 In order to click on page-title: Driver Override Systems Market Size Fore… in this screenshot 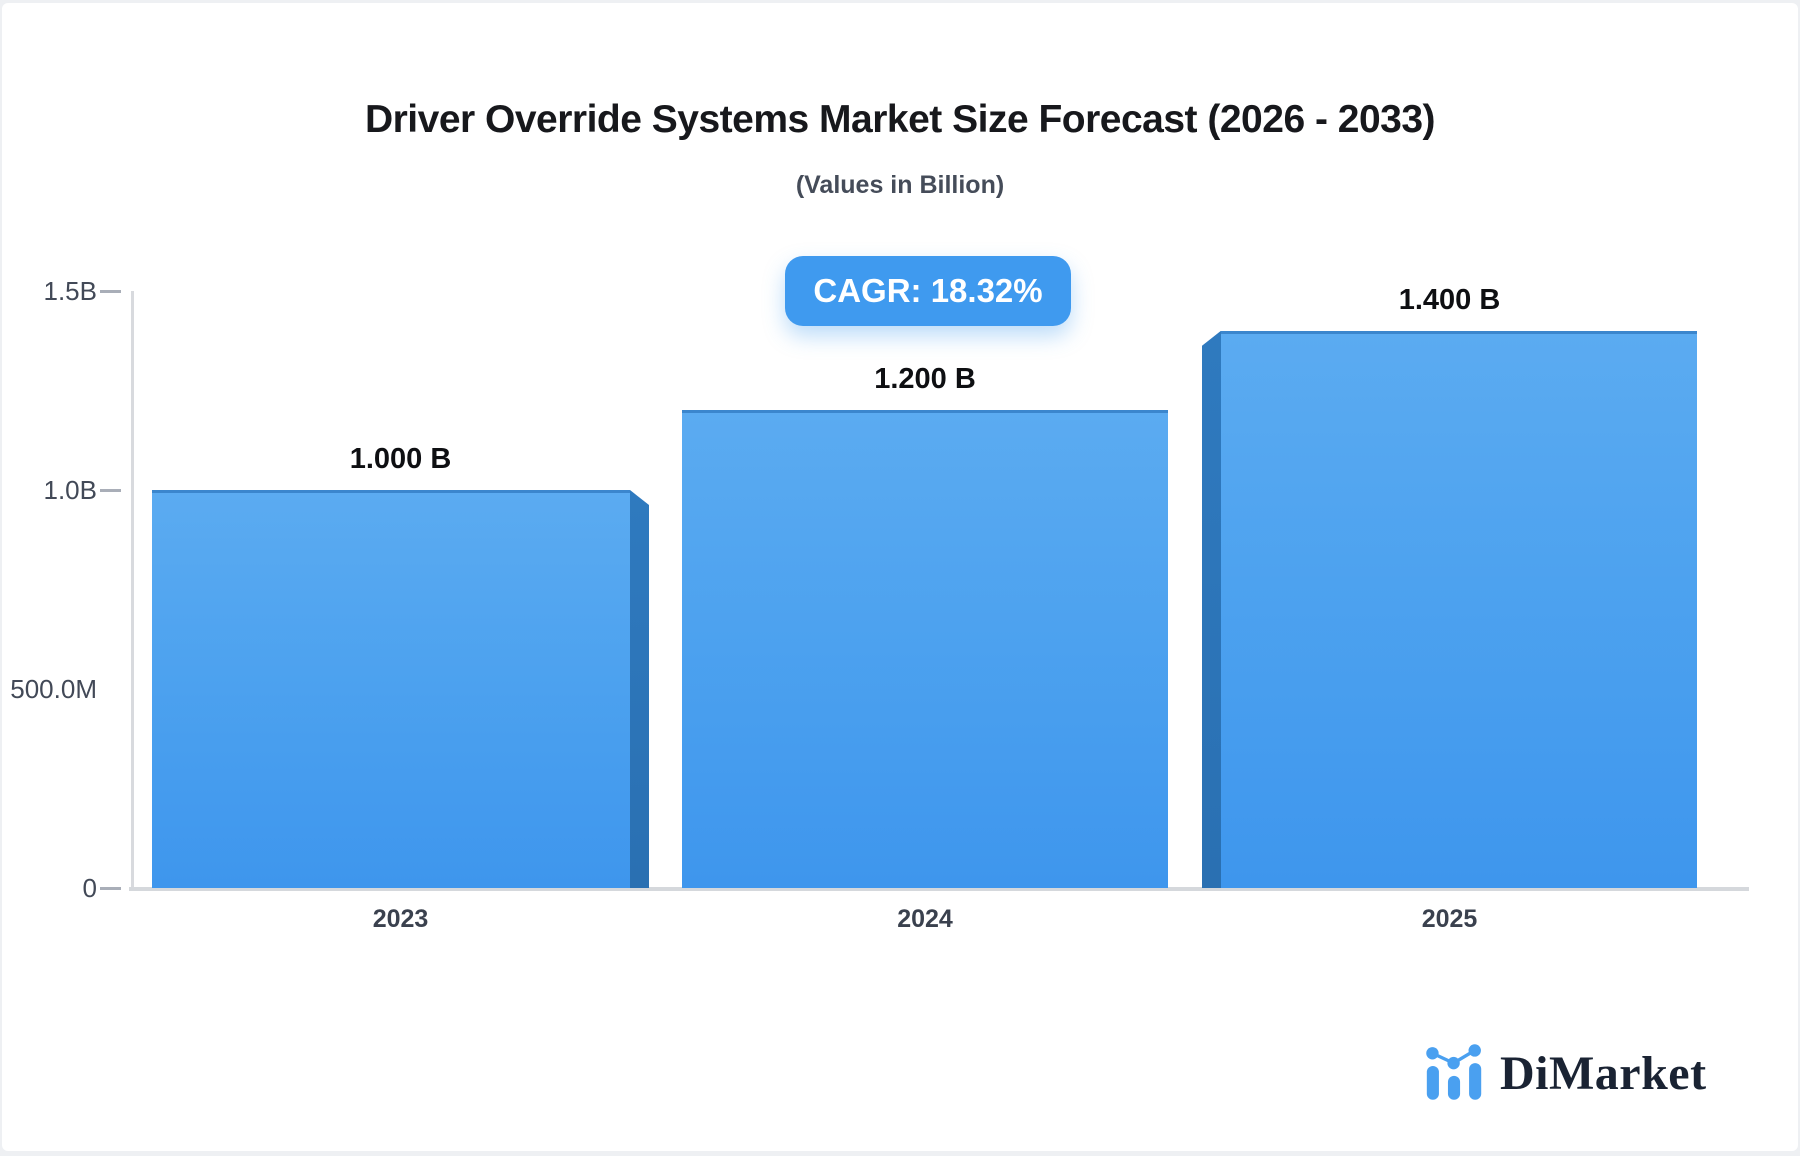, I will do `click(900, 119)`.